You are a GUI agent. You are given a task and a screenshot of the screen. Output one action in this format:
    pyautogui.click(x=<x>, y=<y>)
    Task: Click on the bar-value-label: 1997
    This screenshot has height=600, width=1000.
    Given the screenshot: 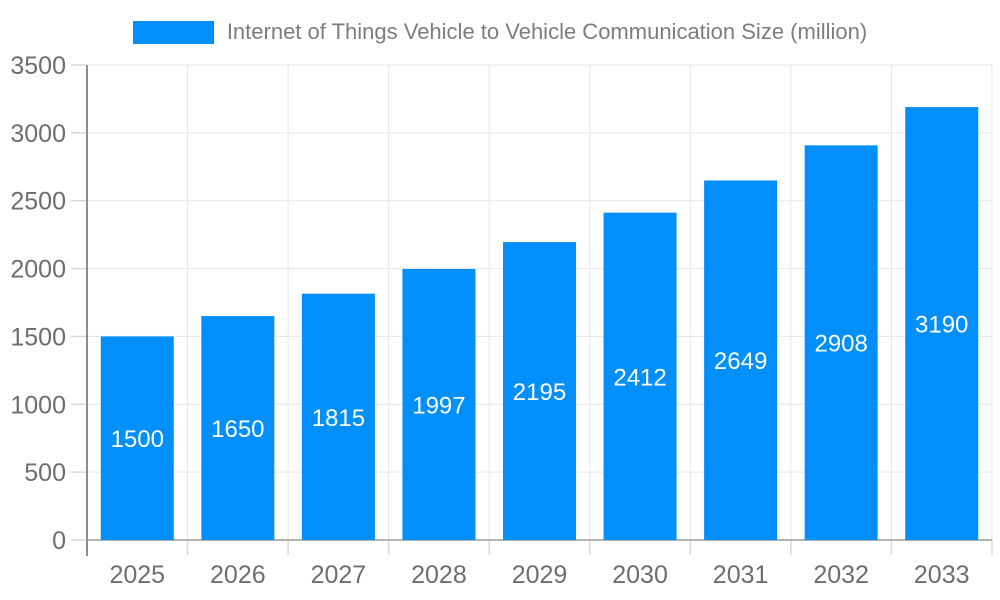 What is the action you would take?
    pyautogui.click(x=438, y=405)
    